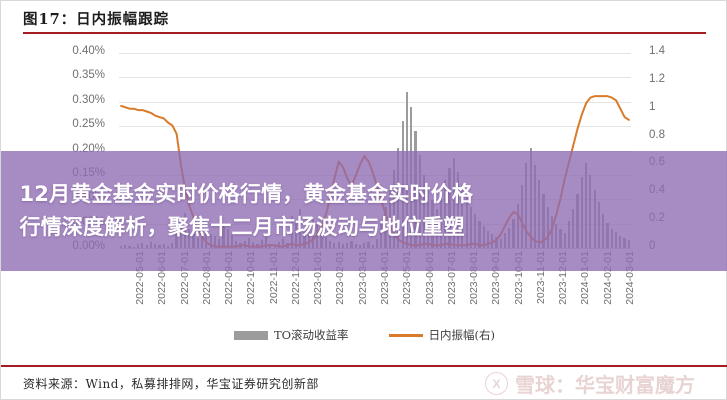  I want to click on left-y-tick-label: 0.25%, so click(88, 124).